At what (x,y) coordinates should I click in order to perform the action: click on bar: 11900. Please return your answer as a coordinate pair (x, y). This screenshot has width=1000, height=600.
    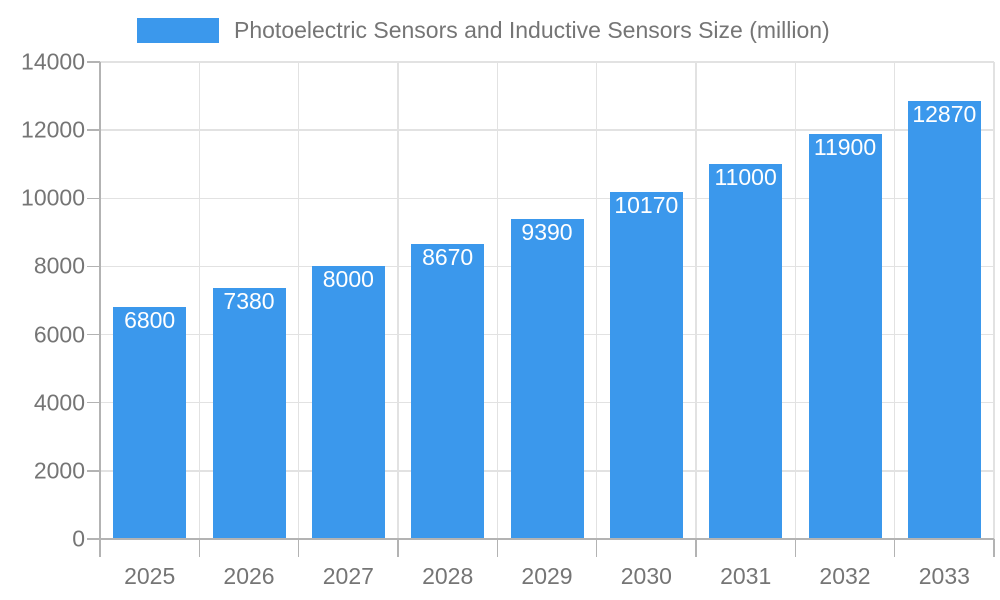
    Looking at the image, I should click on (845, 336).